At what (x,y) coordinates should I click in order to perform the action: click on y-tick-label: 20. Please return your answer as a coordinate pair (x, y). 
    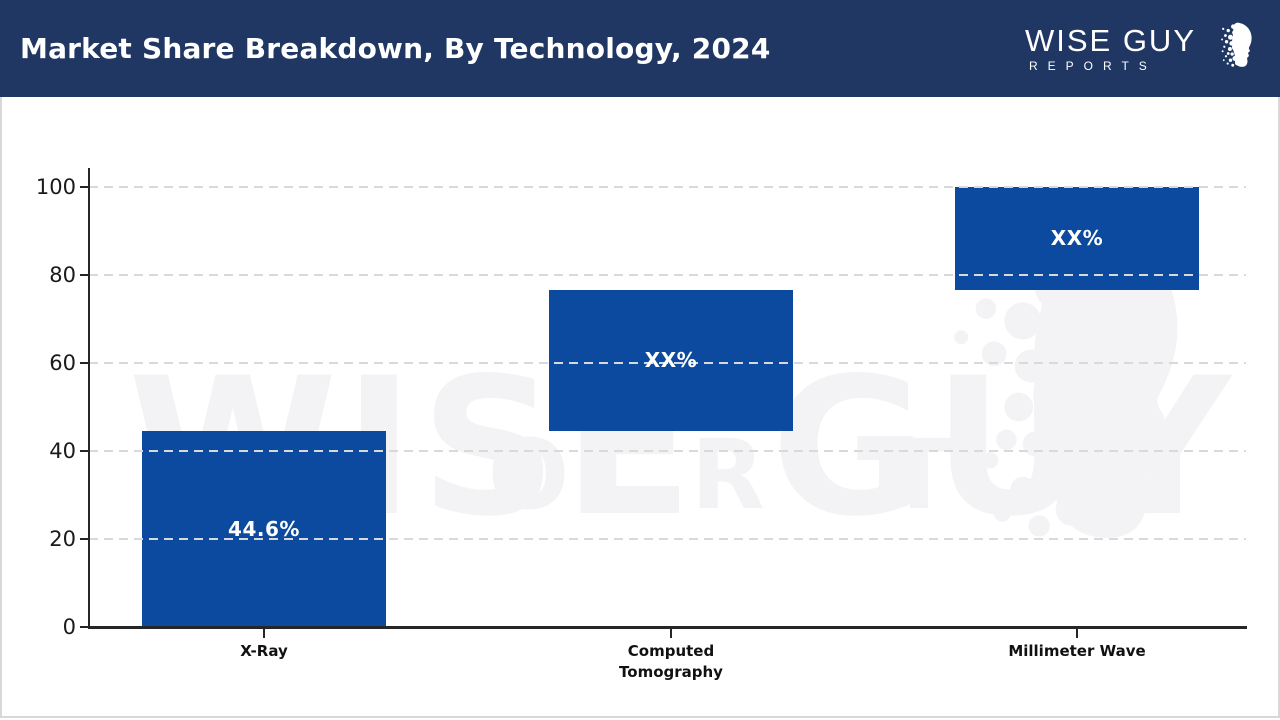
    Looking at the image, I should click on (62, 539).